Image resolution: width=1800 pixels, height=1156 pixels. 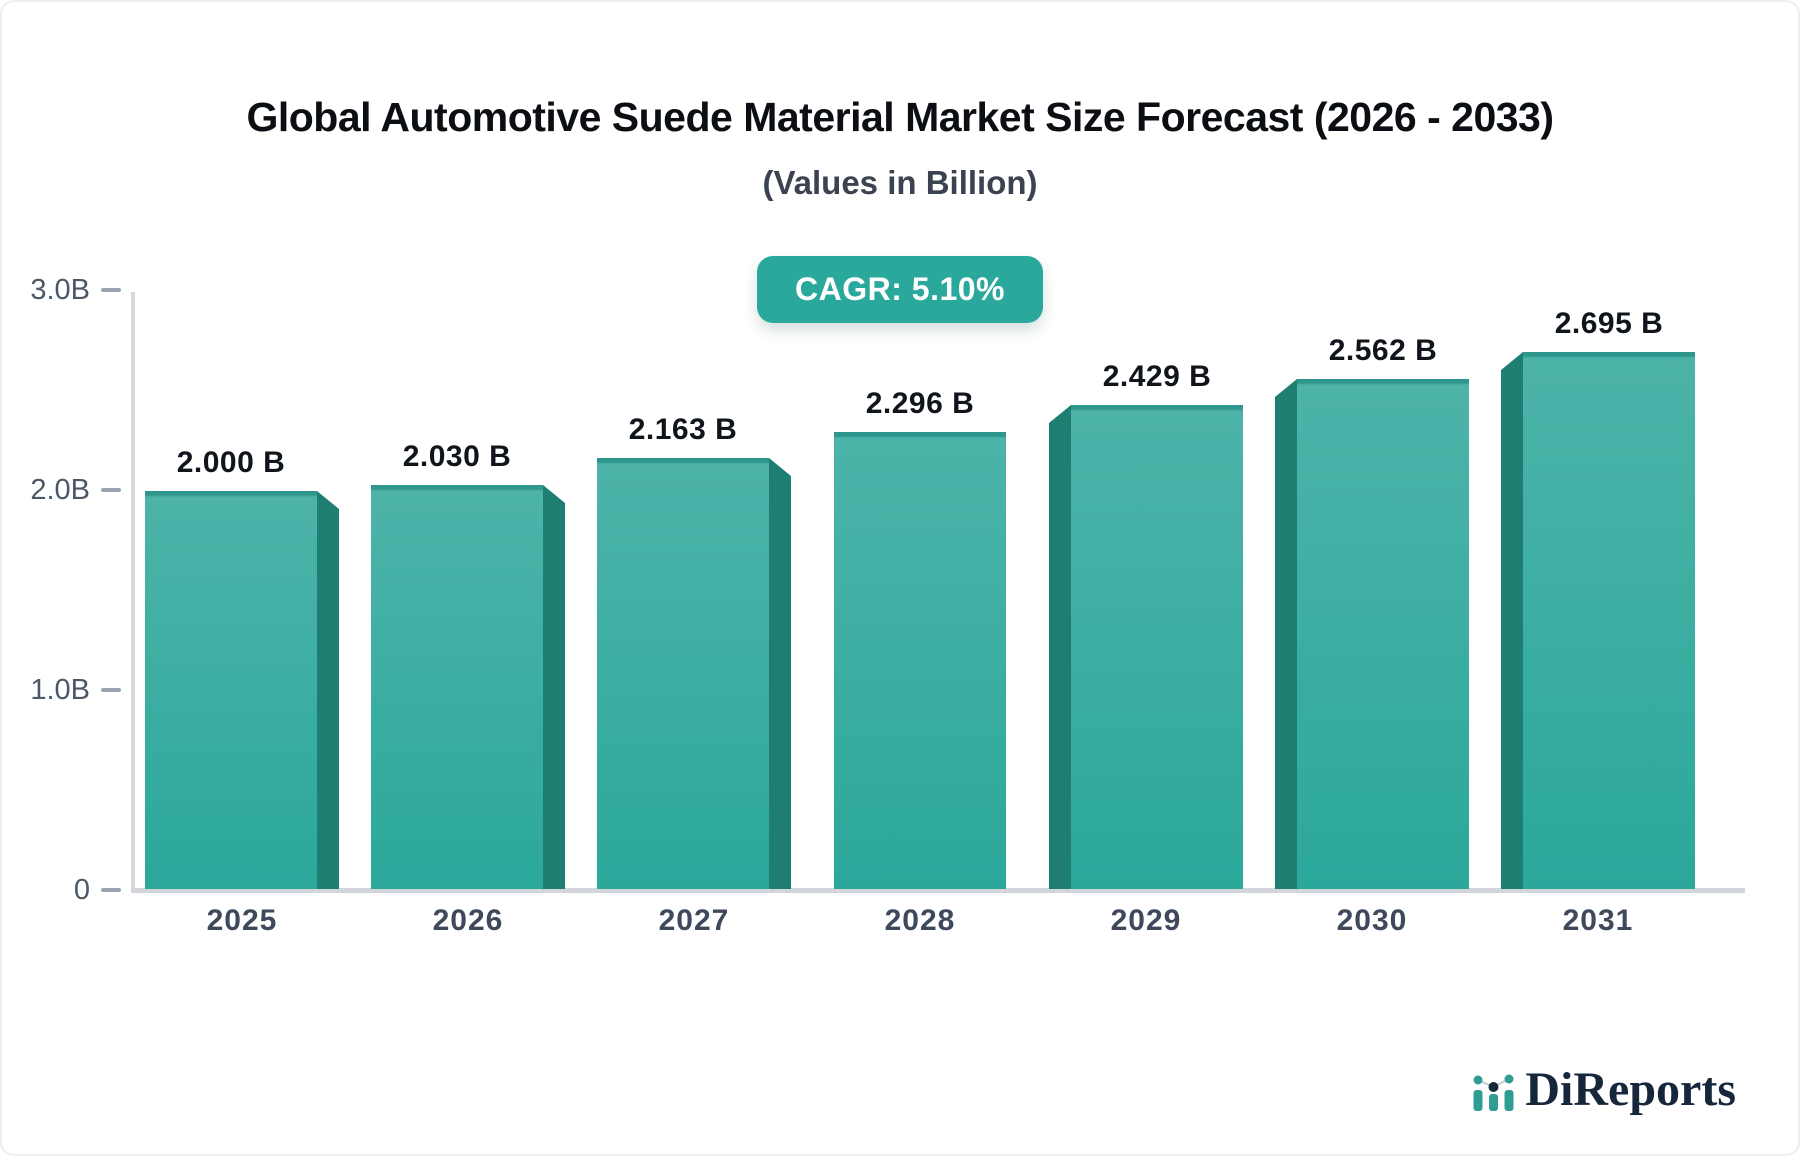 I want to click on y-axis-label: 2.0B, so click(x=60, y=490).